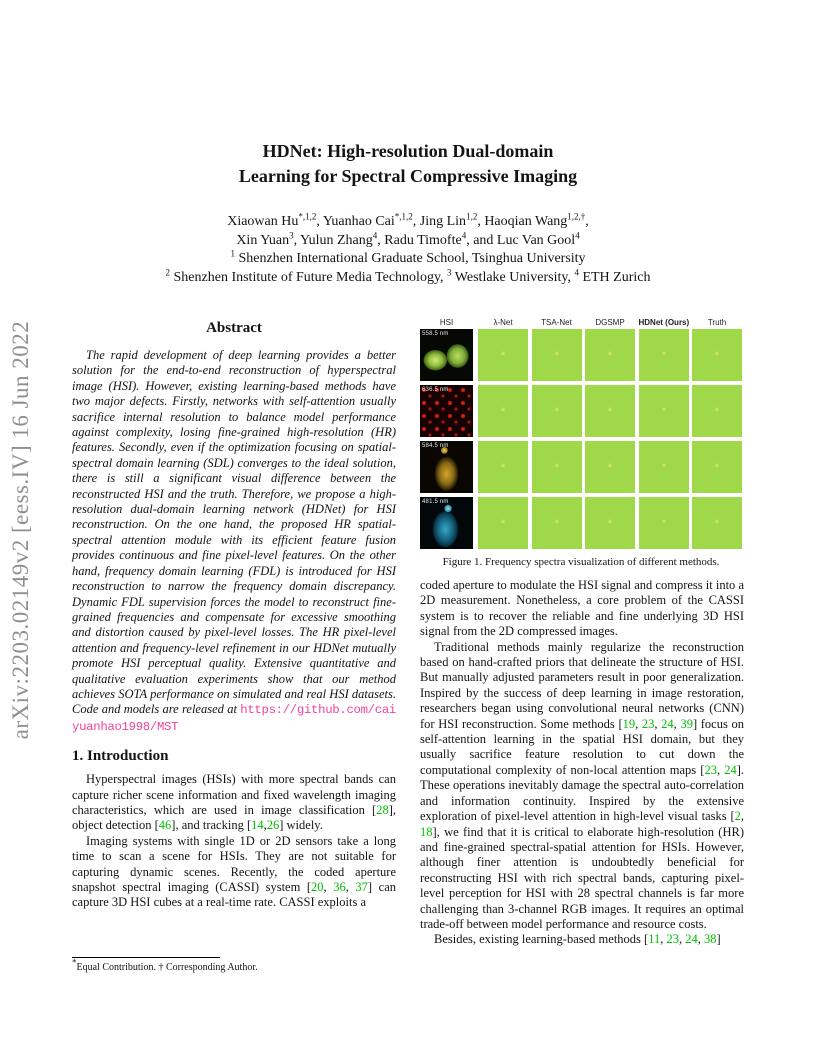 The image size is (816, 1056). I want to click on figure-column-header: DGSMP, so click(610, 322).